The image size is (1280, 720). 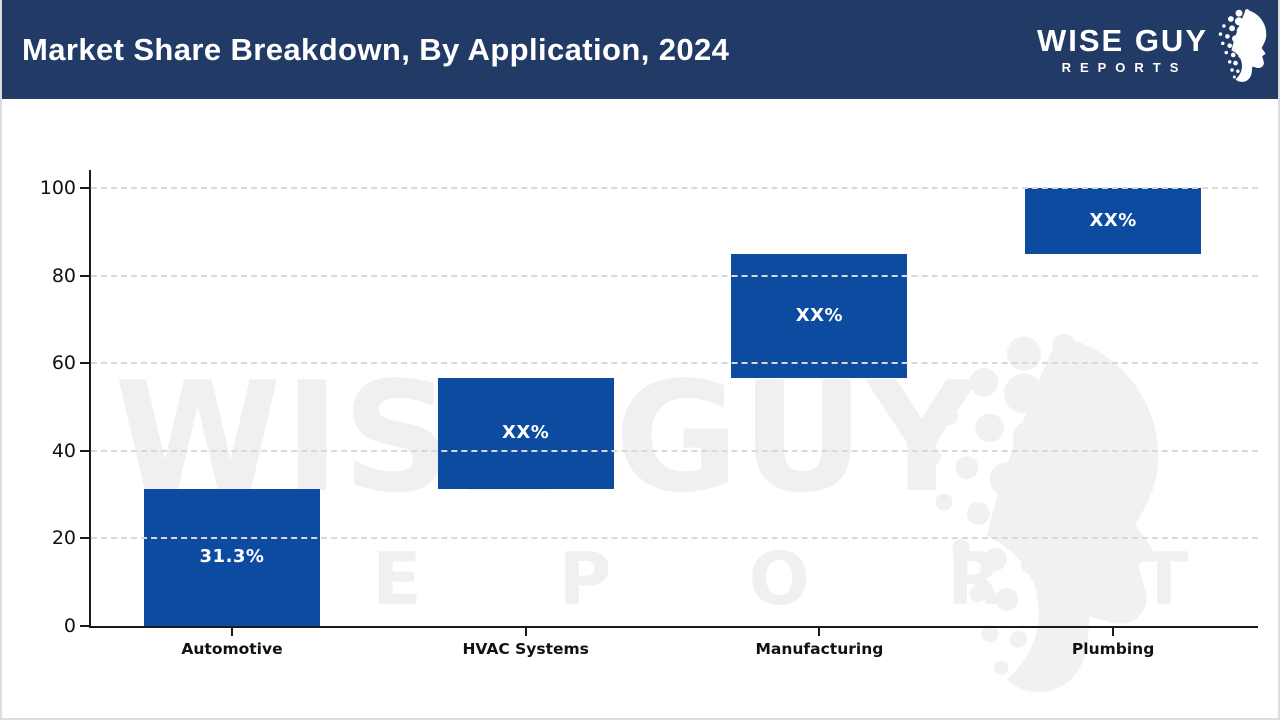 I want to click on category-label-2: Manufacturing, so click(x=819, y=649).